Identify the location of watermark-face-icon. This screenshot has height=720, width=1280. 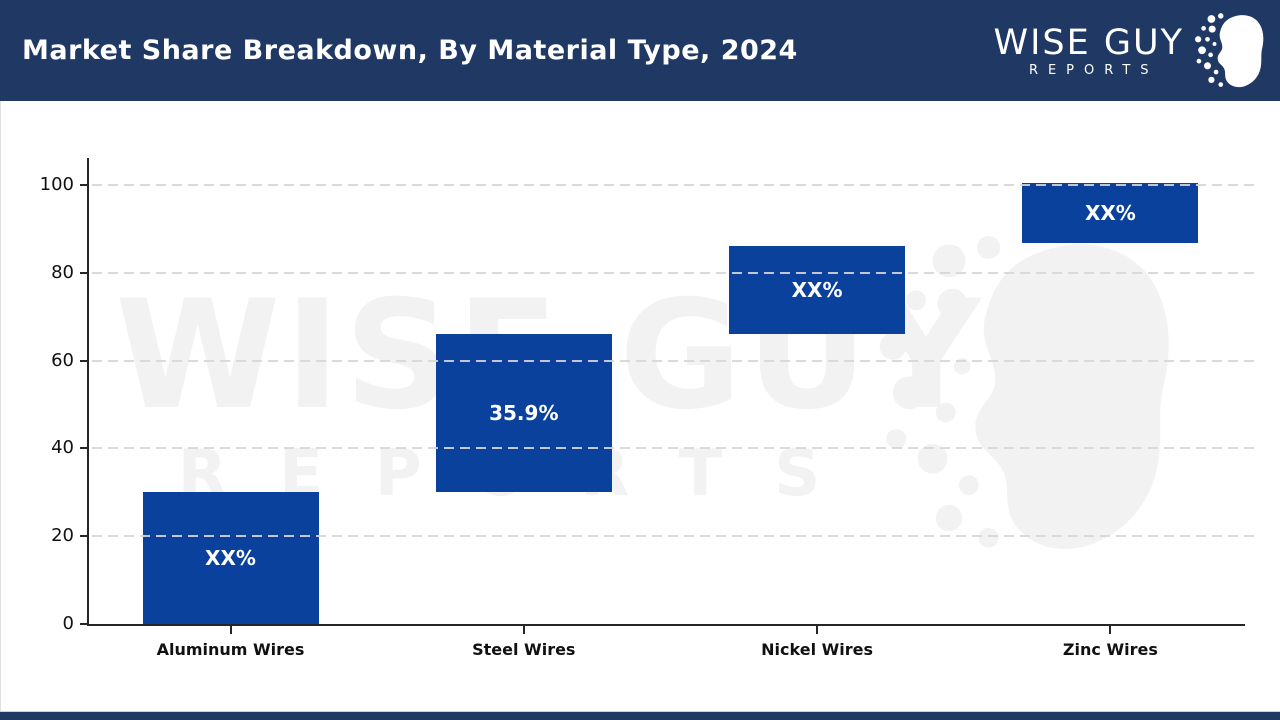
(1024, 392).